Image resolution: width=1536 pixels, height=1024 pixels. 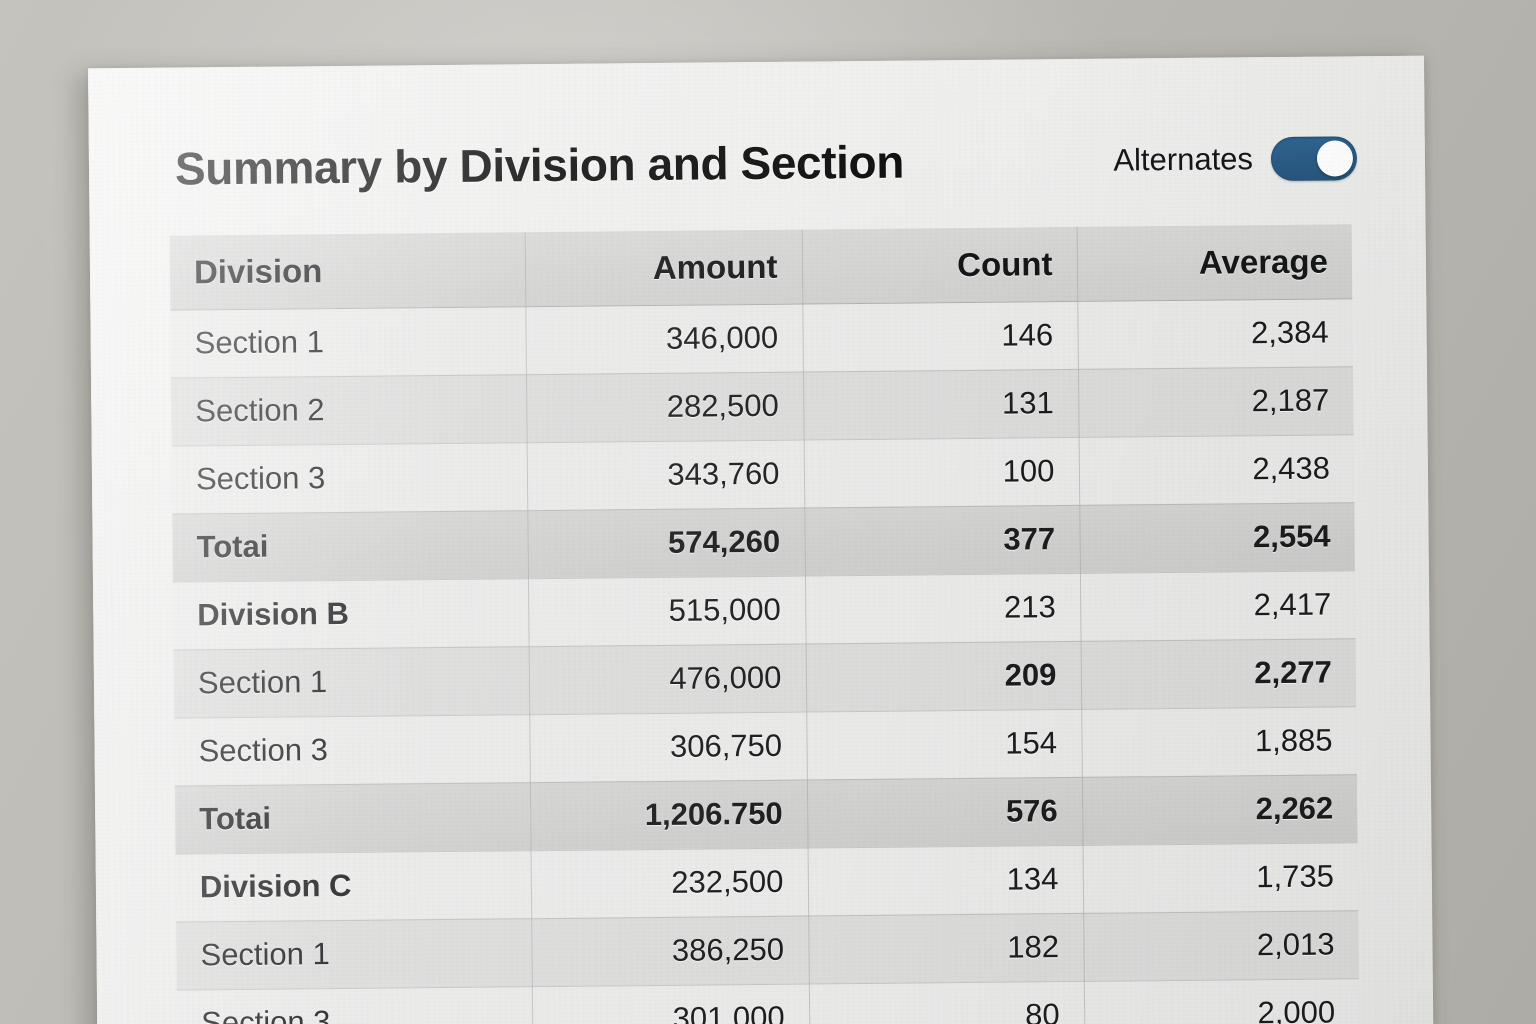 I want to click on table-row: Section 3 306,750 154 1,885, so click(x=765, y=746).